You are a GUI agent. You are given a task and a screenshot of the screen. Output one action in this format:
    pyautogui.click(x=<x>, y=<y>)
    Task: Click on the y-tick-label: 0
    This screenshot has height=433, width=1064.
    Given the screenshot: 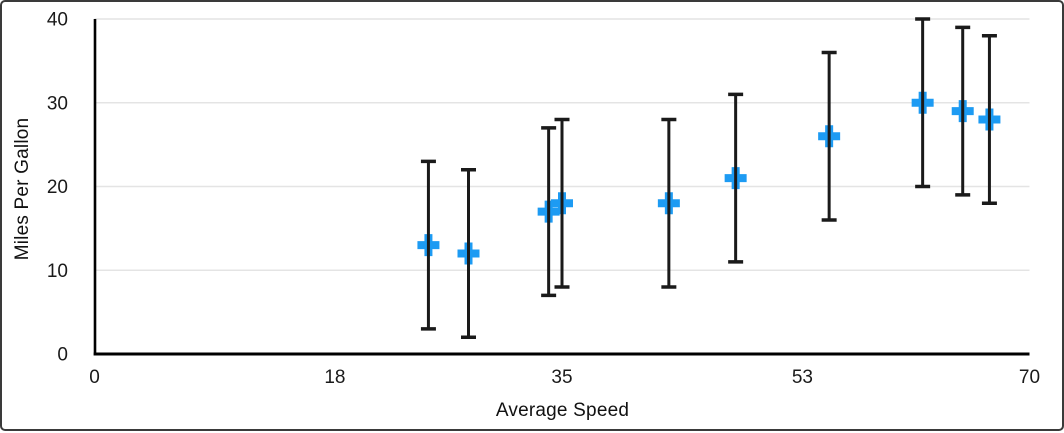 What is the action you would take?
    pyautogui.click(x=62, y=355)
    